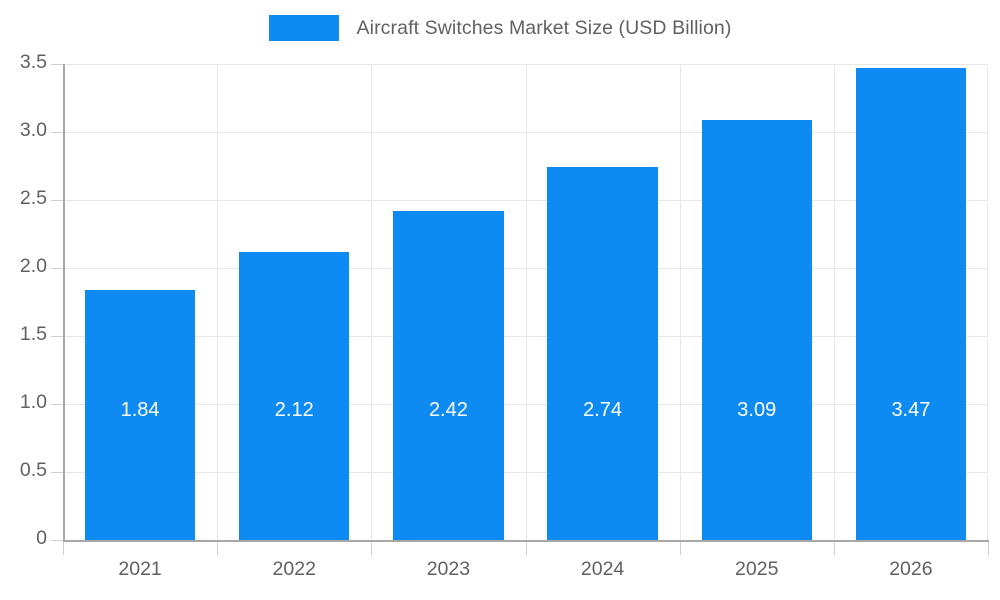  What do you see at coordinates (911, 304) in the screenshot?
I see `bar-2026: 3.47` at bounding box center [911, 304].